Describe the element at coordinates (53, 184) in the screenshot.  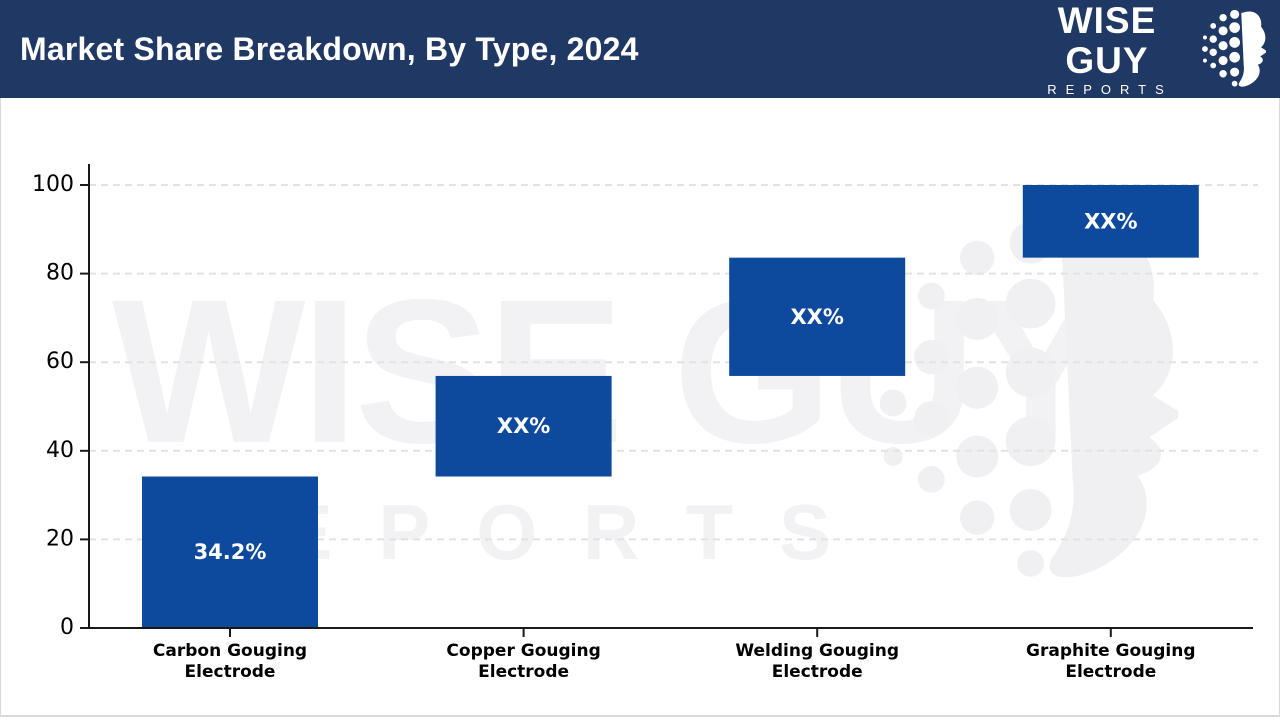
I see `y-tick-label: 100` at that location.